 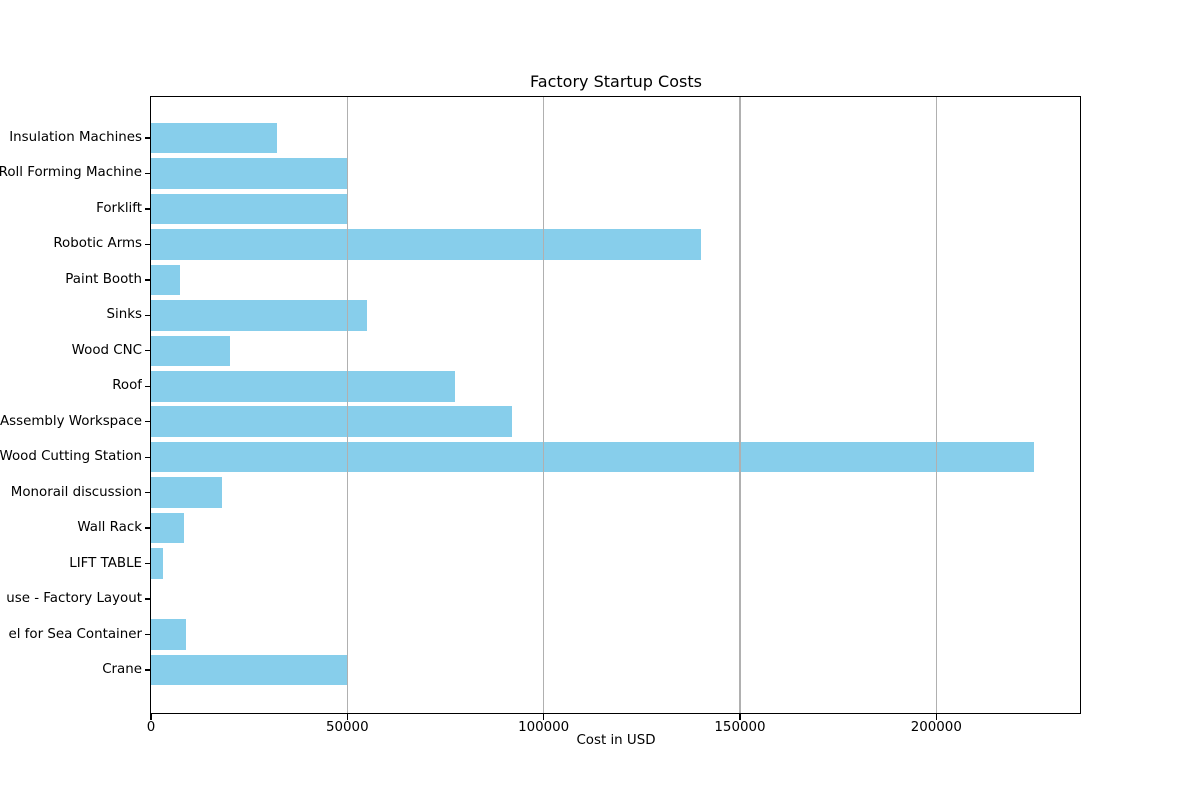 What do you see at coordinates (71, 457) in the screenshot?
I see `y-tick-label-9: Wood Cutting Station` at bounding box center [71, 457].